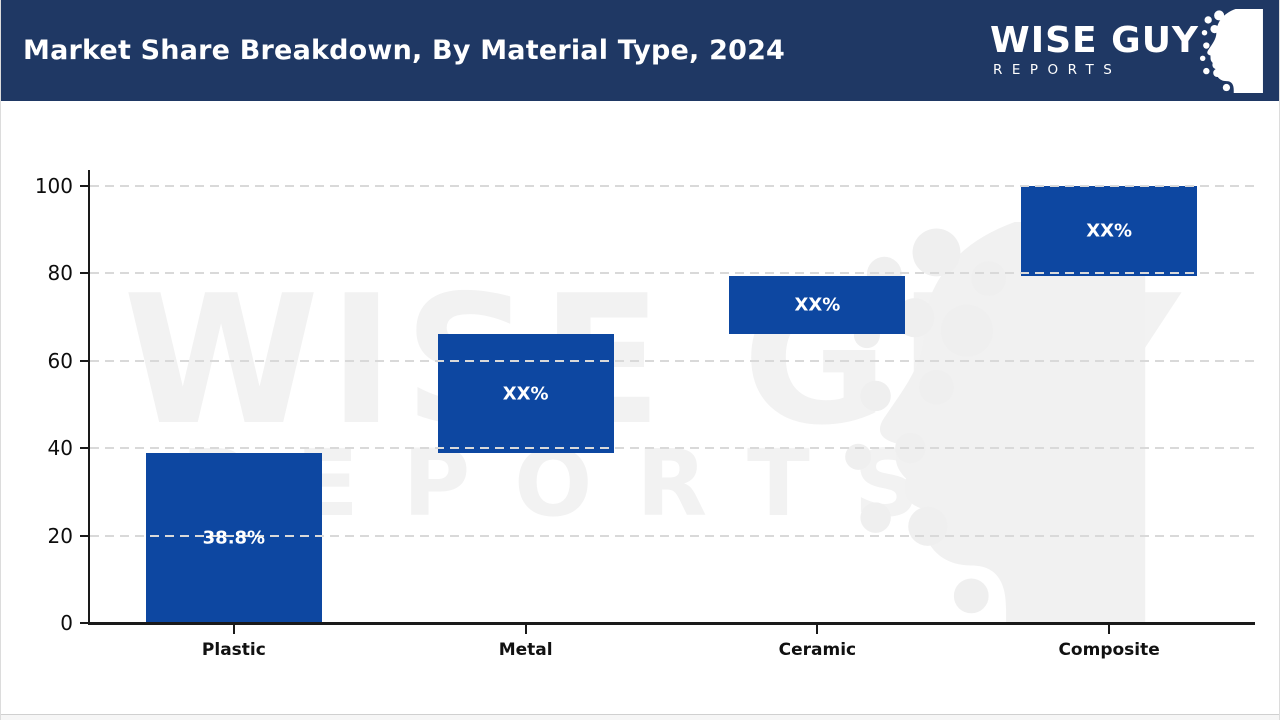  Describe the element at coordinates (233, 650) in the screenshot. I see `x-tick-label-plastic: Plastic` at that location.